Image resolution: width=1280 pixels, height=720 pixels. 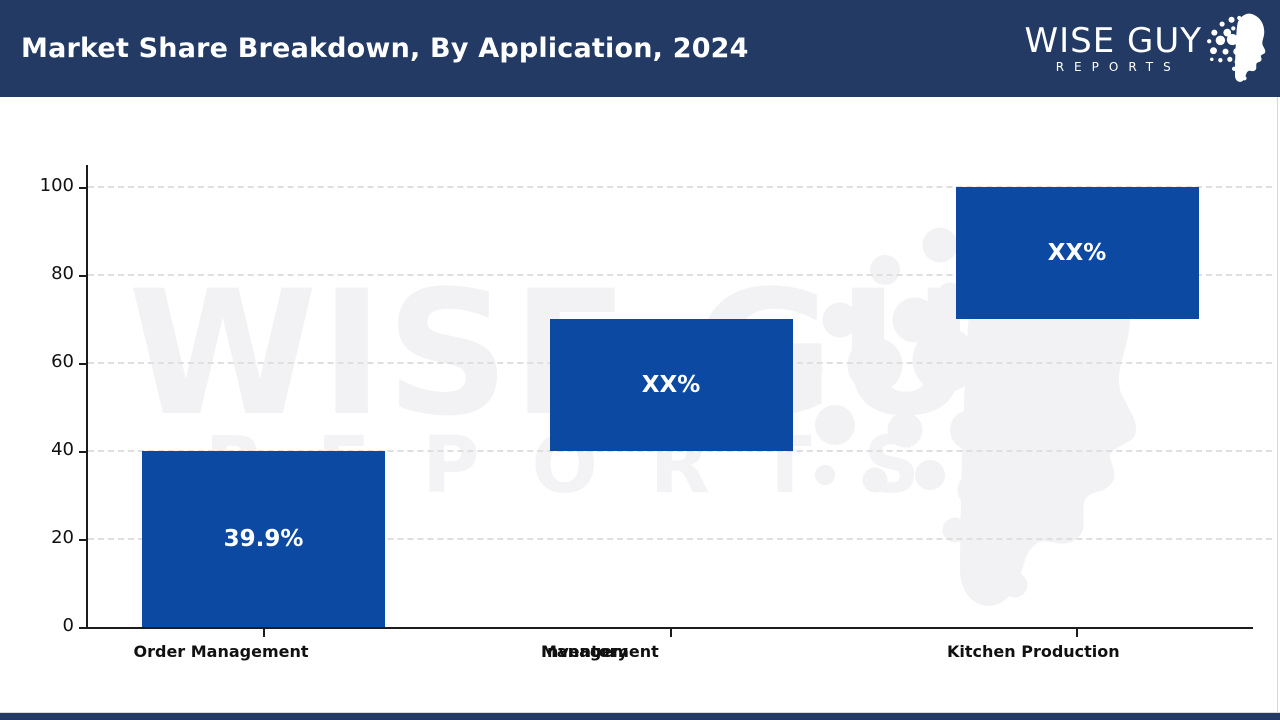 What do you see at coordinates (1077, 633) in the screenshot?
I see `x-tick-kitchen-production` at bounding box center [1077, 633].